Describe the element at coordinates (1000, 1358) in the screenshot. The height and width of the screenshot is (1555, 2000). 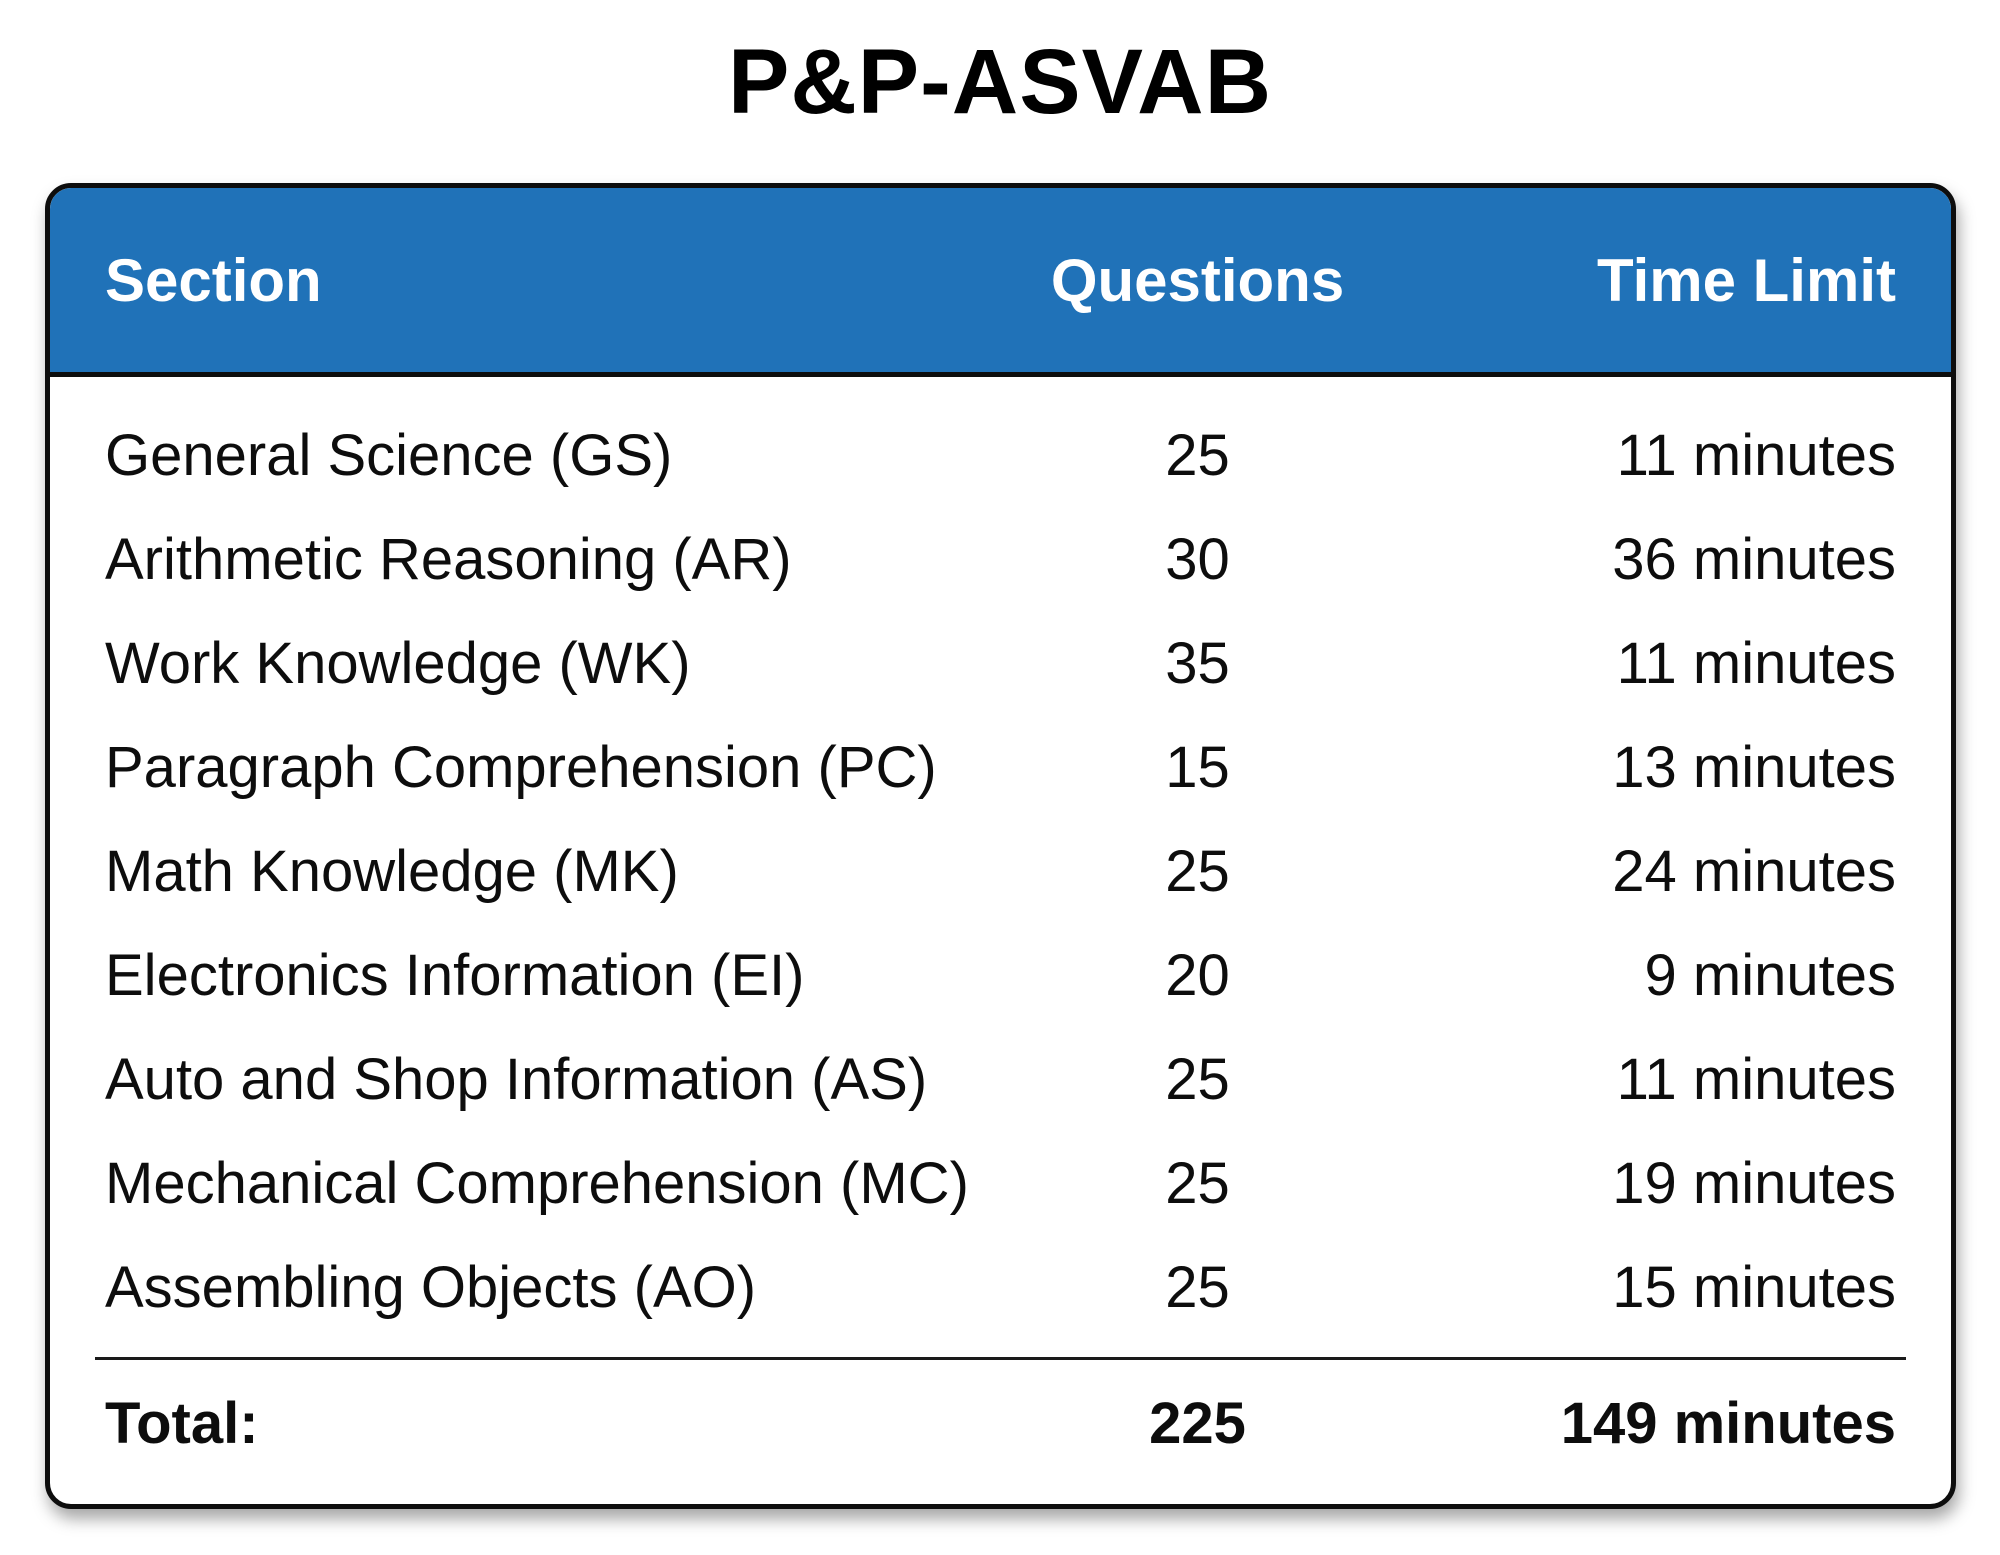
I see `total-divider` at that location.